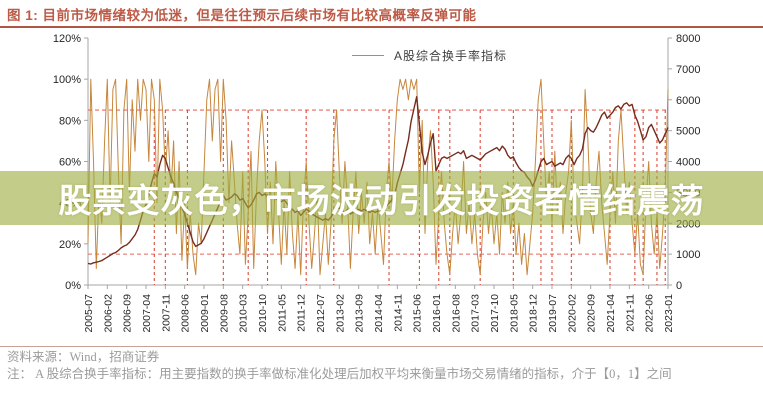  What do you see at coordinates (282, 313) in the screenshot?
I see `svg-text: 2011-05` at bounding box center [282, 313].